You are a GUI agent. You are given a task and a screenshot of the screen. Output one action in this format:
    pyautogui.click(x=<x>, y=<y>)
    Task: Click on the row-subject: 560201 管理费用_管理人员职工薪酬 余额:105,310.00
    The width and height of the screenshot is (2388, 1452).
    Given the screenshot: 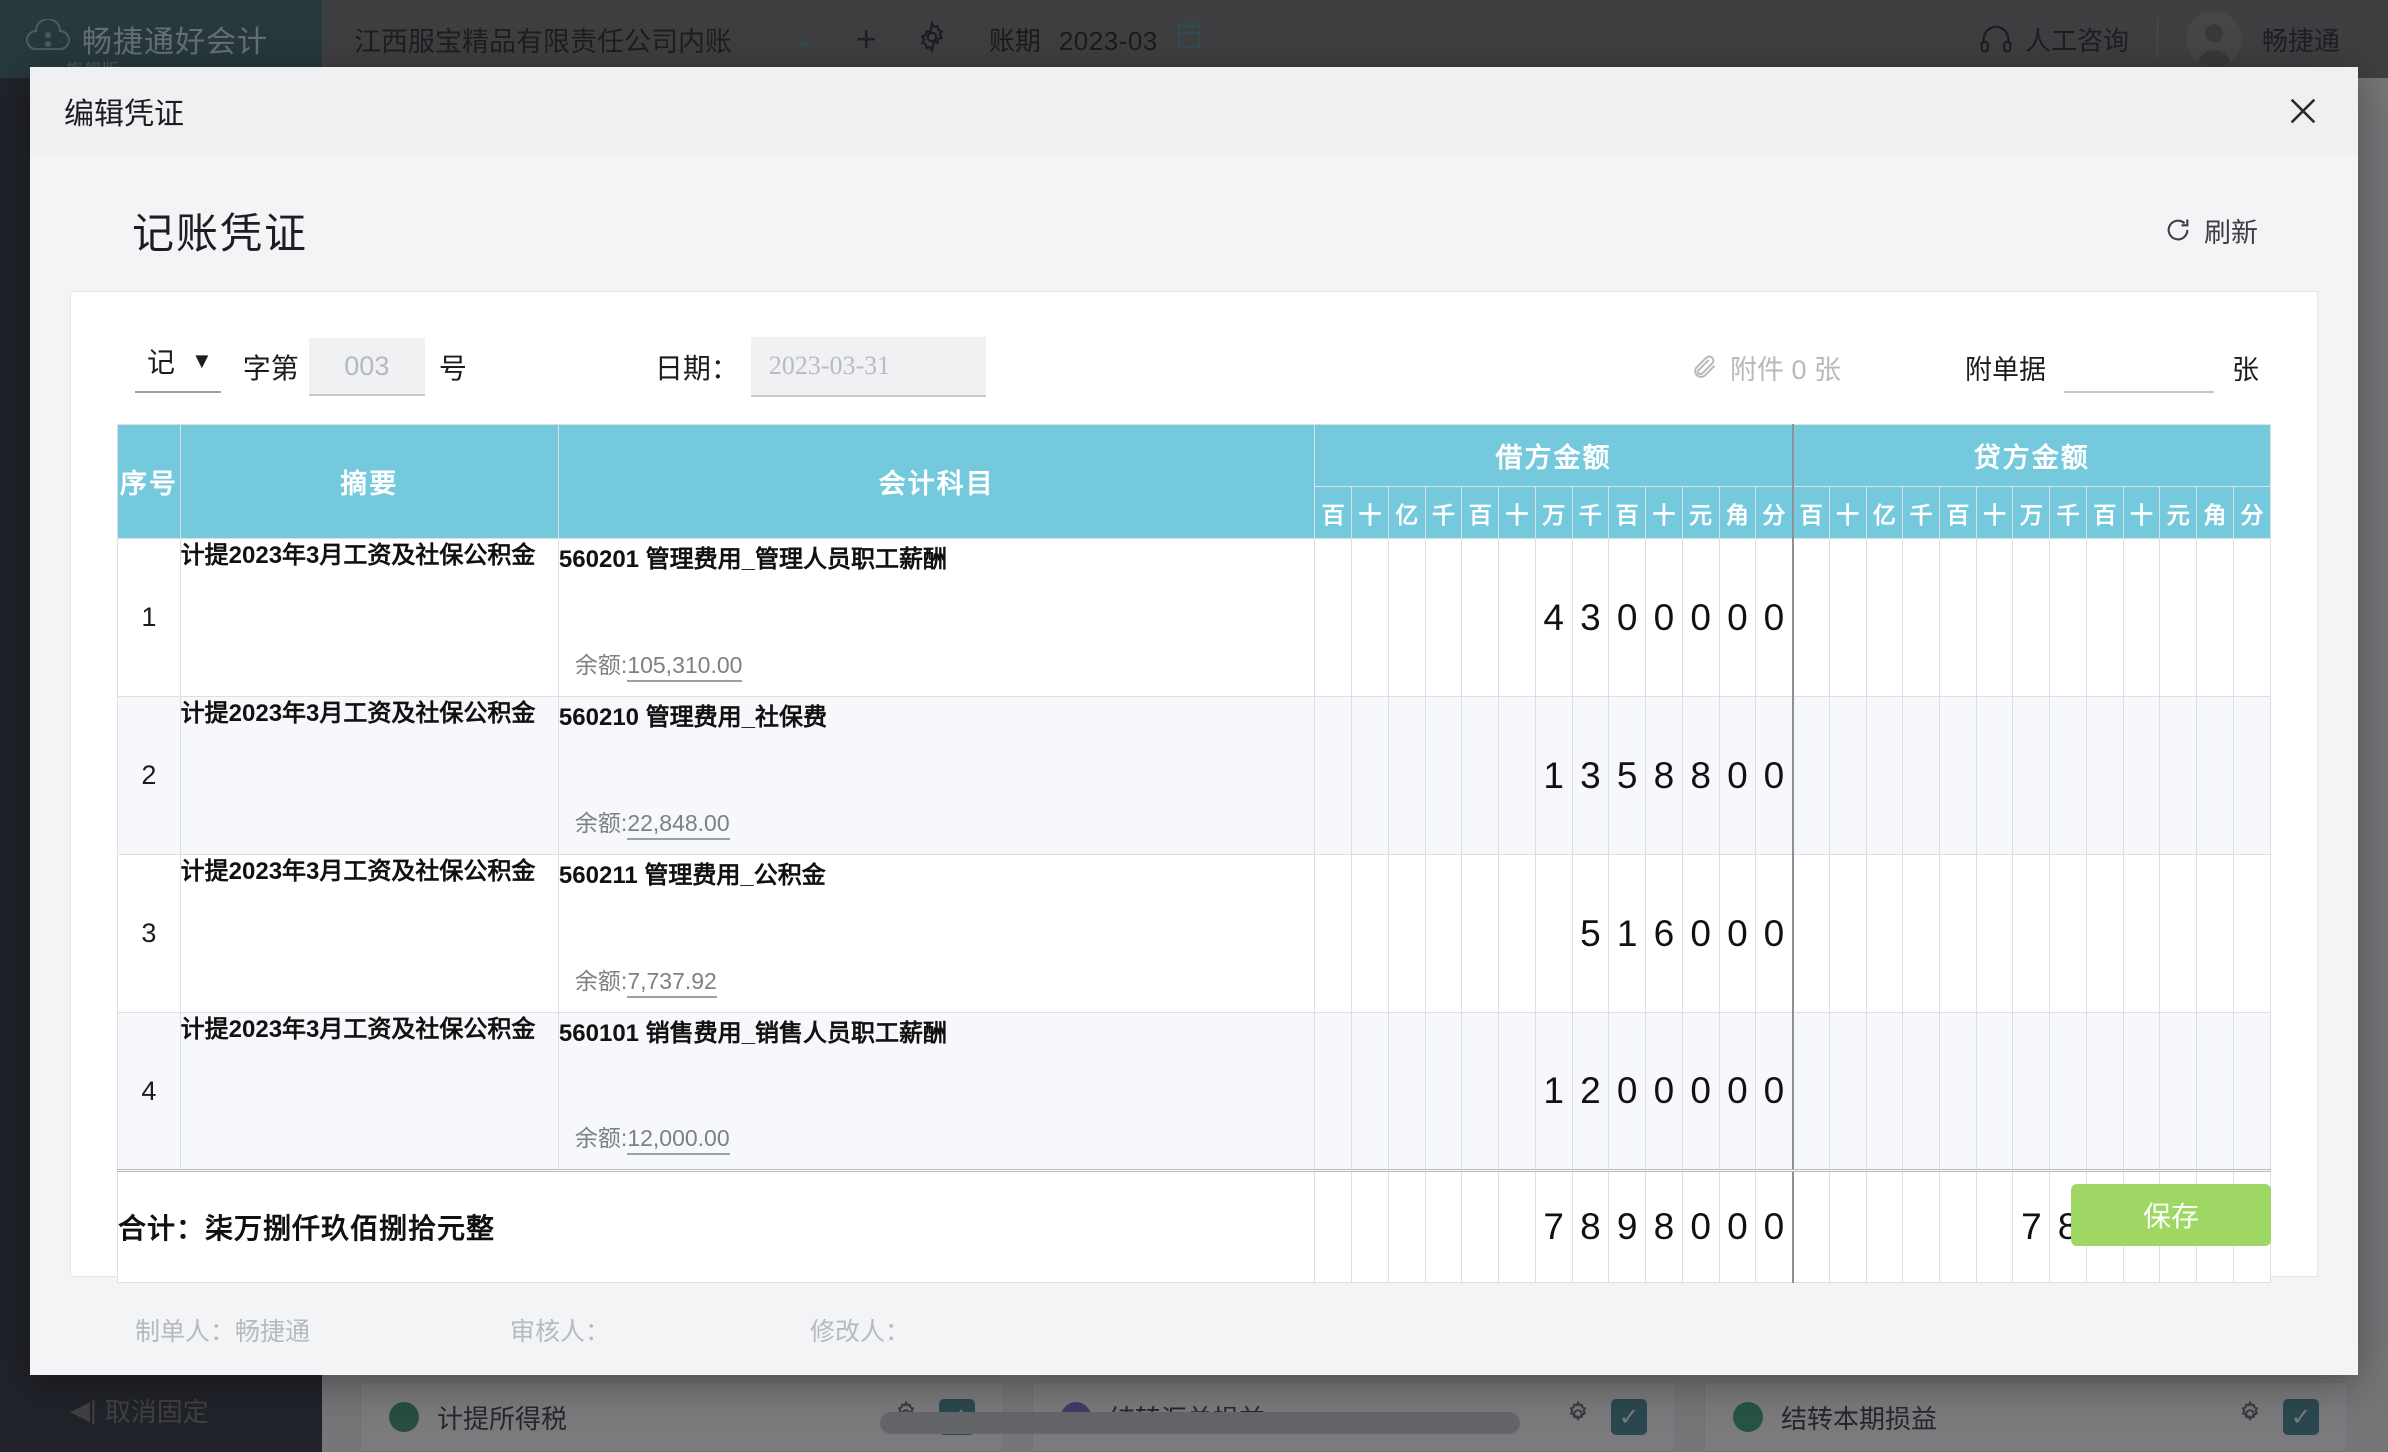 What is the action you would take?
    pyautogui.click(x=936, y=617)
    